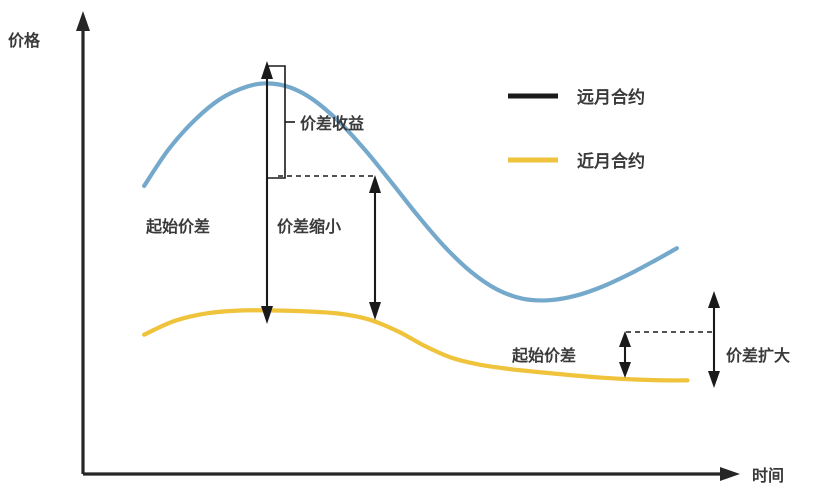  What do you see at coordinates (768, 475) in the screenshot?
I see `x-axis-label: 时间` at bounding box center [768, 475].